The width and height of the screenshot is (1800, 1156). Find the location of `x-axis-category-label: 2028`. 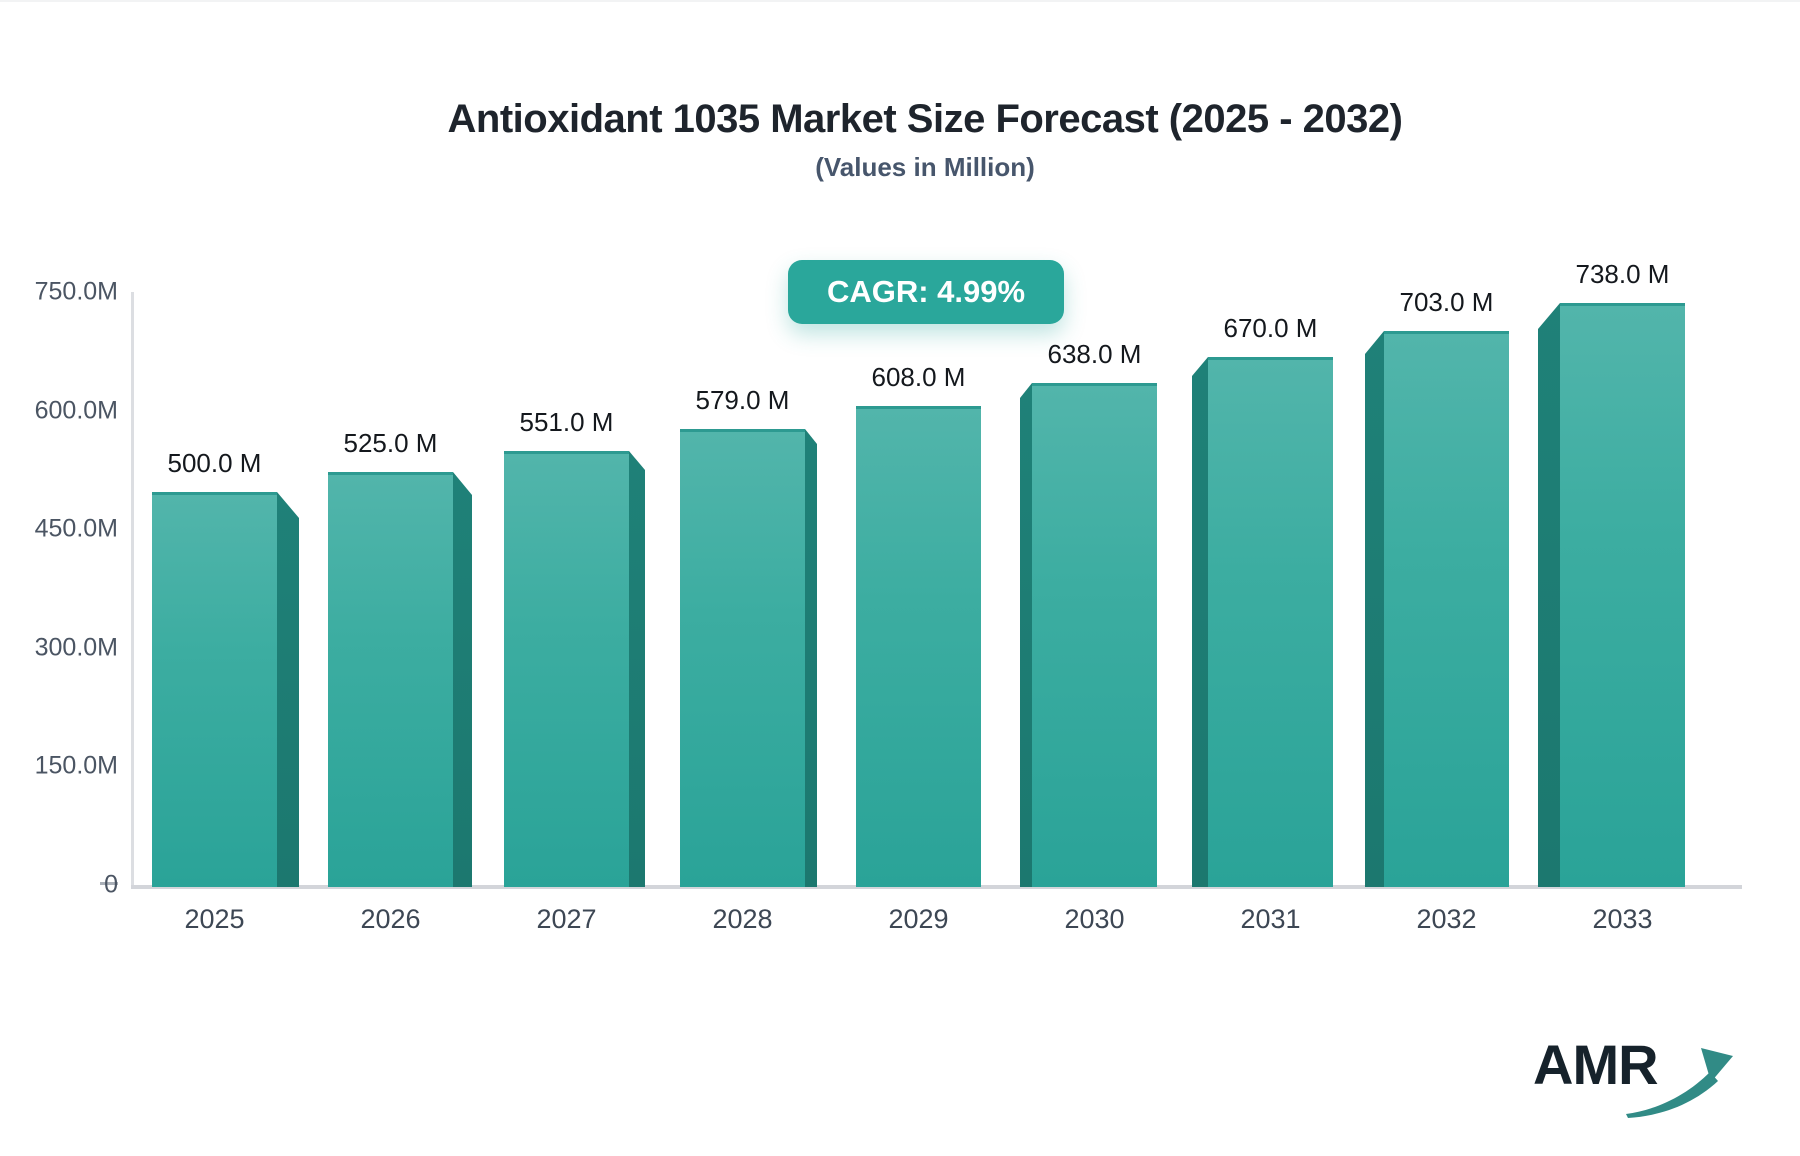

x-axis-category-label: 2028 is located at coordinates (742, 919).